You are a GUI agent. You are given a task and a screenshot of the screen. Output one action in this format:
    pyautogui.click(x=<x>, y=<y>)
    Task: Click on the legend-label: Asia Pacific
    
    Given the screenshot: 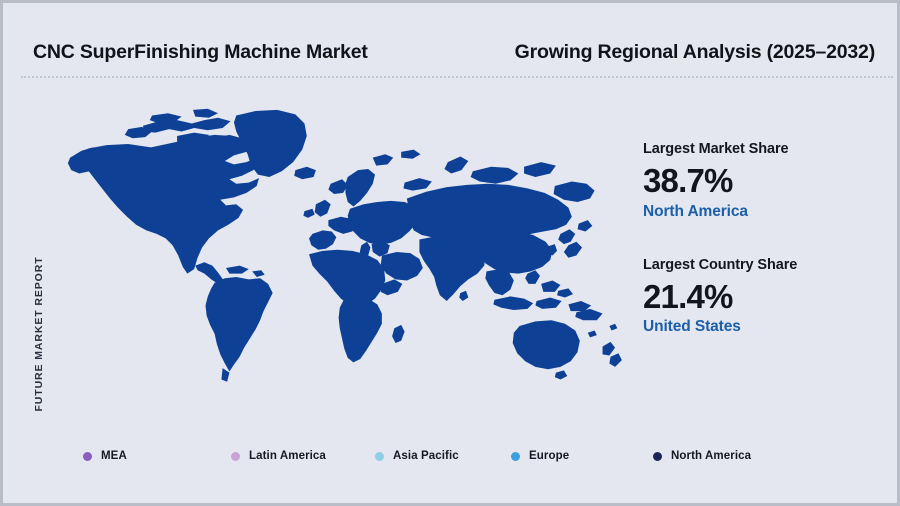 What is the action you would take?
    pyautogui.click(x=426, y=456)
    